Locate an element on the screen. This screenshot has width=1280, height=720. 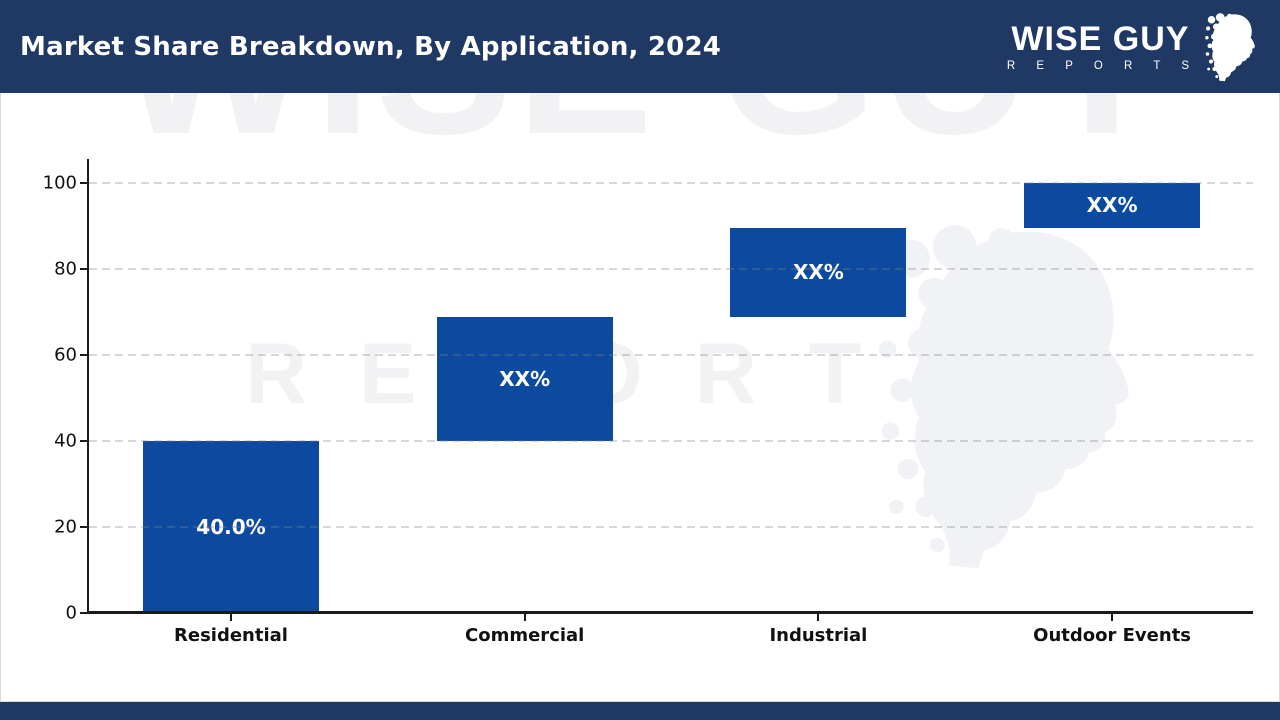
watermark-wordmark: WISE GUY is located at coordinates (645, 137).